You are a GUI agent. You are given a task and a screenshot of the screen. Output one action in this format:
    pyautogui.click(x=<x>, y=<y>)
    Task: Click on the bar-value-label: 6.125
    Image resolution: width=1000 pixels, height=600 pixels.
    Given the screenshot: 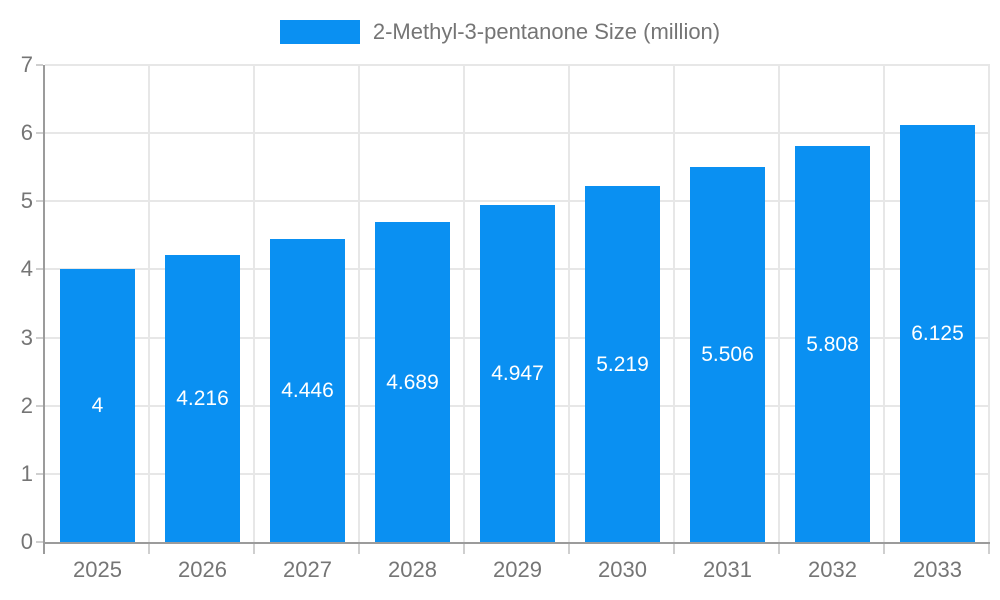 What is the action you would take?
    pyautogui.click(x=937, y=333)
    